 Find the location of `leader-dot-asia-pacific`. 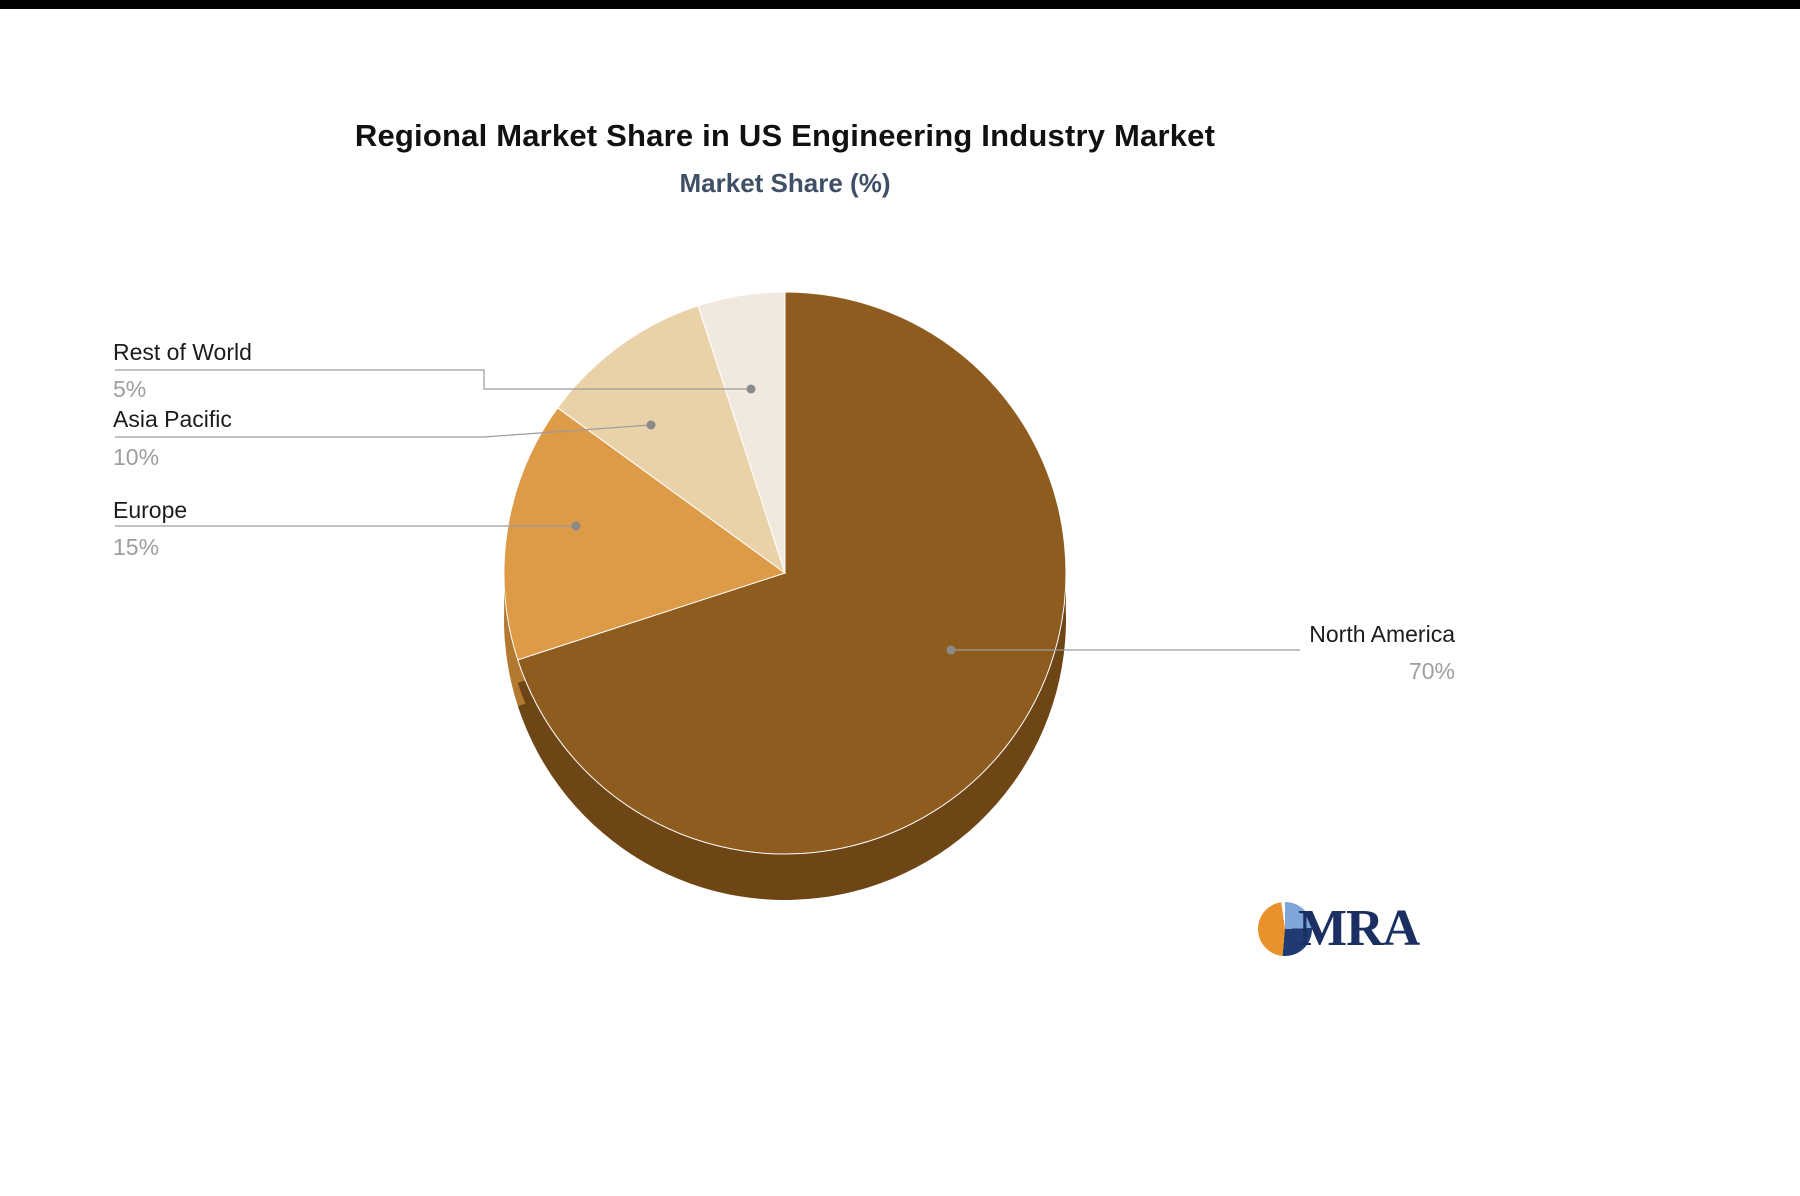

leader-dot-asia-pacific is located at coordinates (651, 425).